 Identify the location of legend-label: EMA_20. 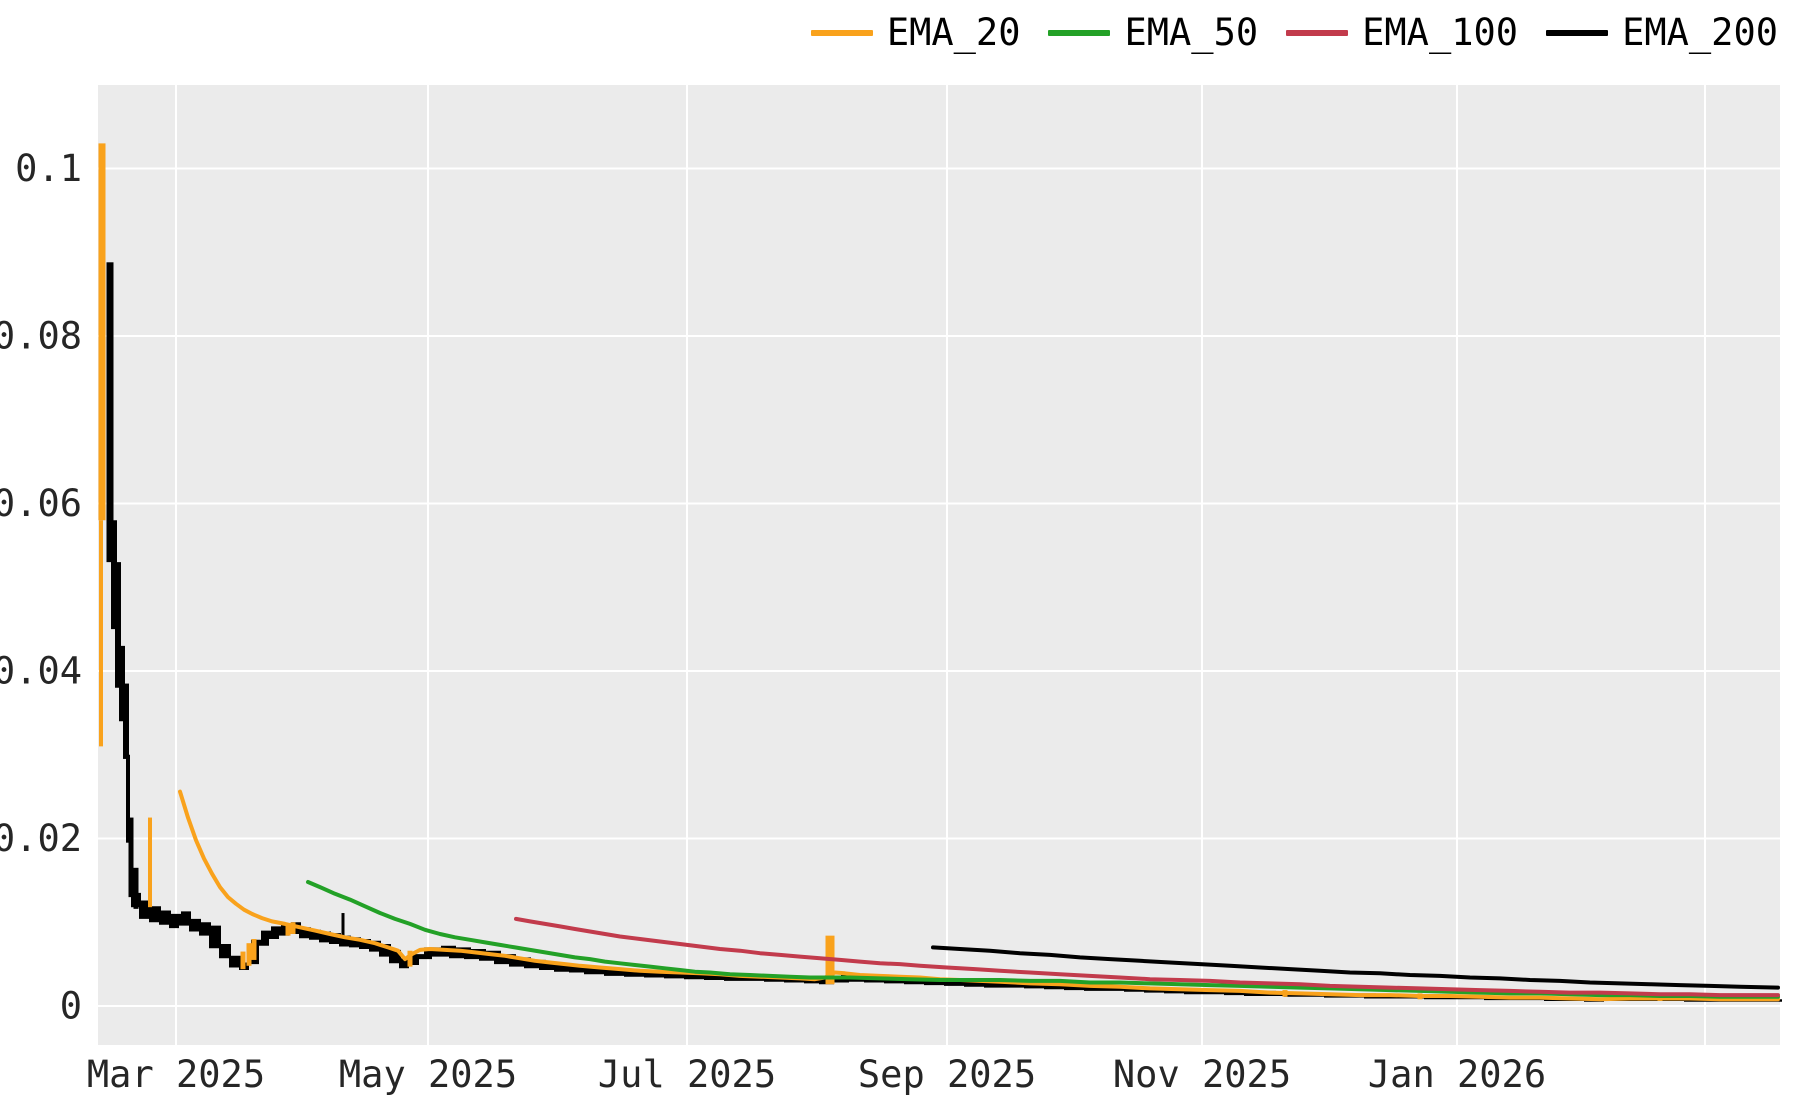
(953, 32).